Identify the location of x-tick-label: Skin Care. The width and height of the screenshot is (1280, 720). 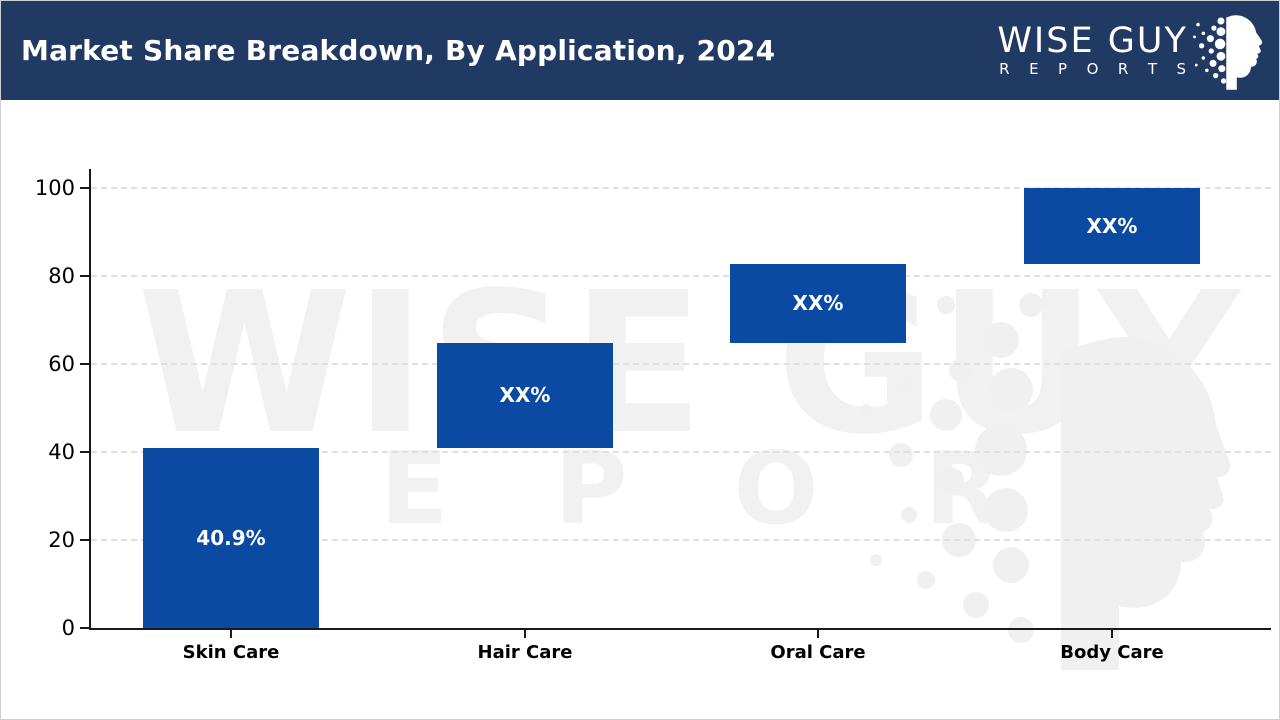
(231, 652).